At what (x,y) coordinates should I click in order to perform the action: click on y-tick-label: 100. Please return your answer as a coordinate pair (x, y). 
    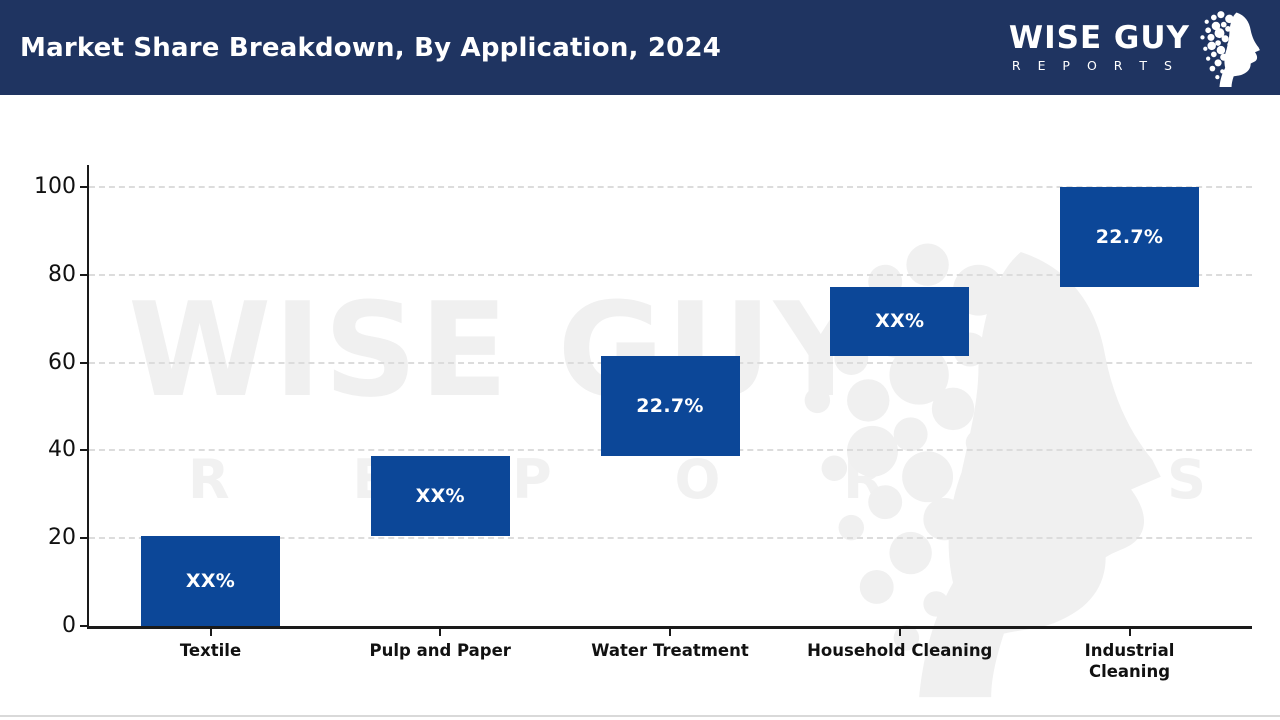
    Looking at the image, I should click on (55, 186).